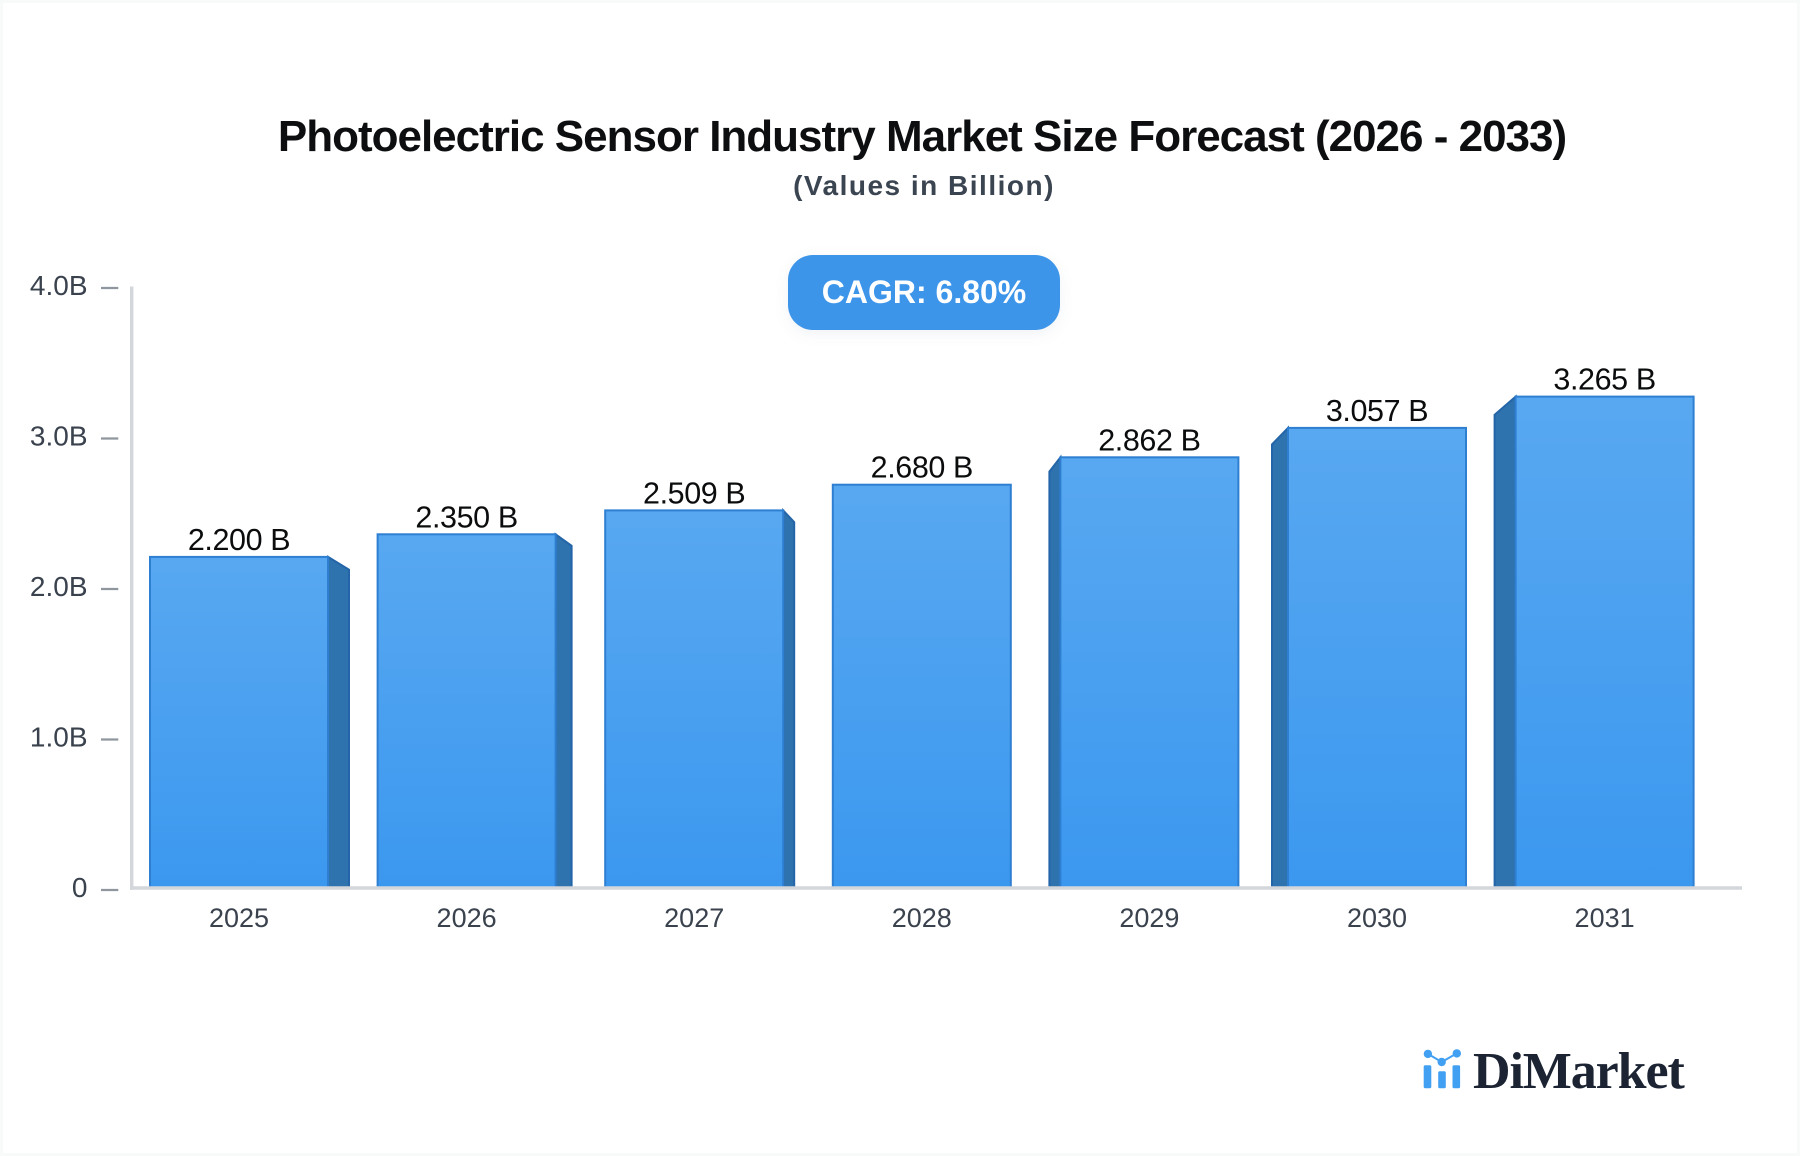 Image resolution: width=1800 pixels, height=1156 pixels. What do you see at coordinates (467, 918) in the screenshot?
I see `svg-text: 2026` at bounding box center [467, 918].